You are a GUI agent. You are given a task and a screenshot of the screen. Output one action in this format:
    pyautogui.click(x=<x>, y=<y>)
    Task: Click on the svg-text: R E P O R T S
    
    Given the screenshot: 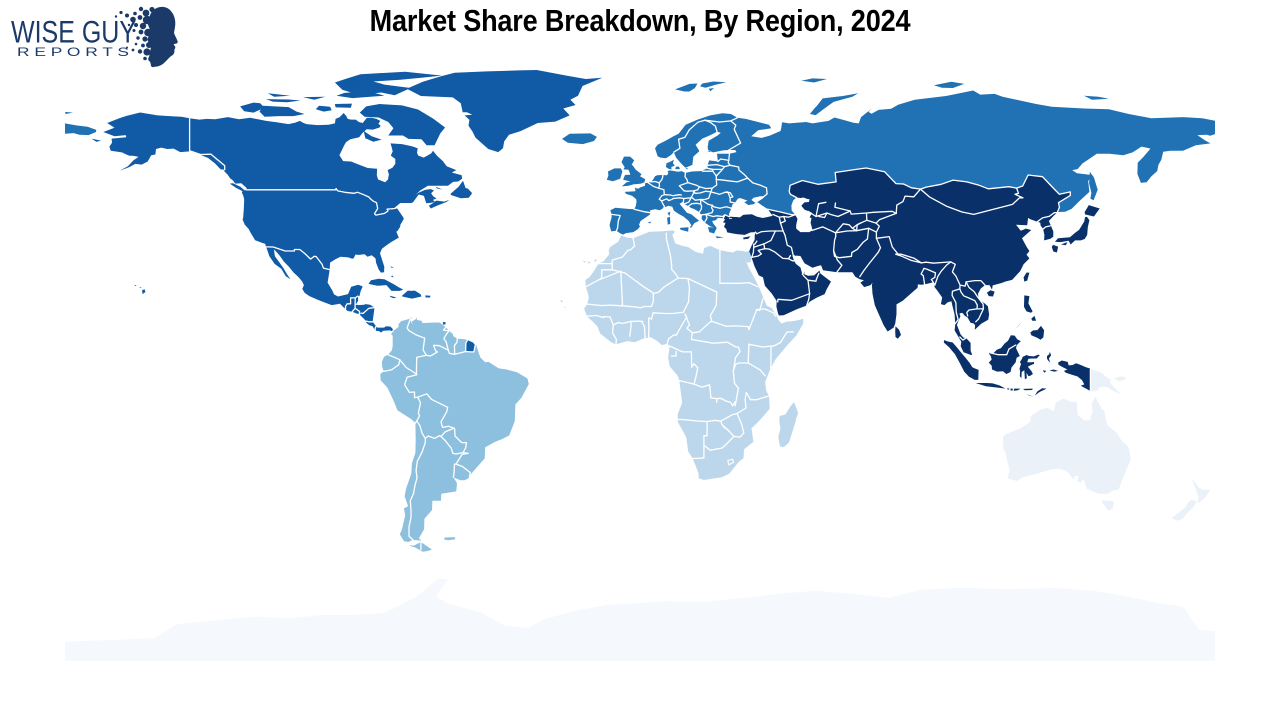 What is the action you would take?
    pyautogui.click(x=73, y=52)
    